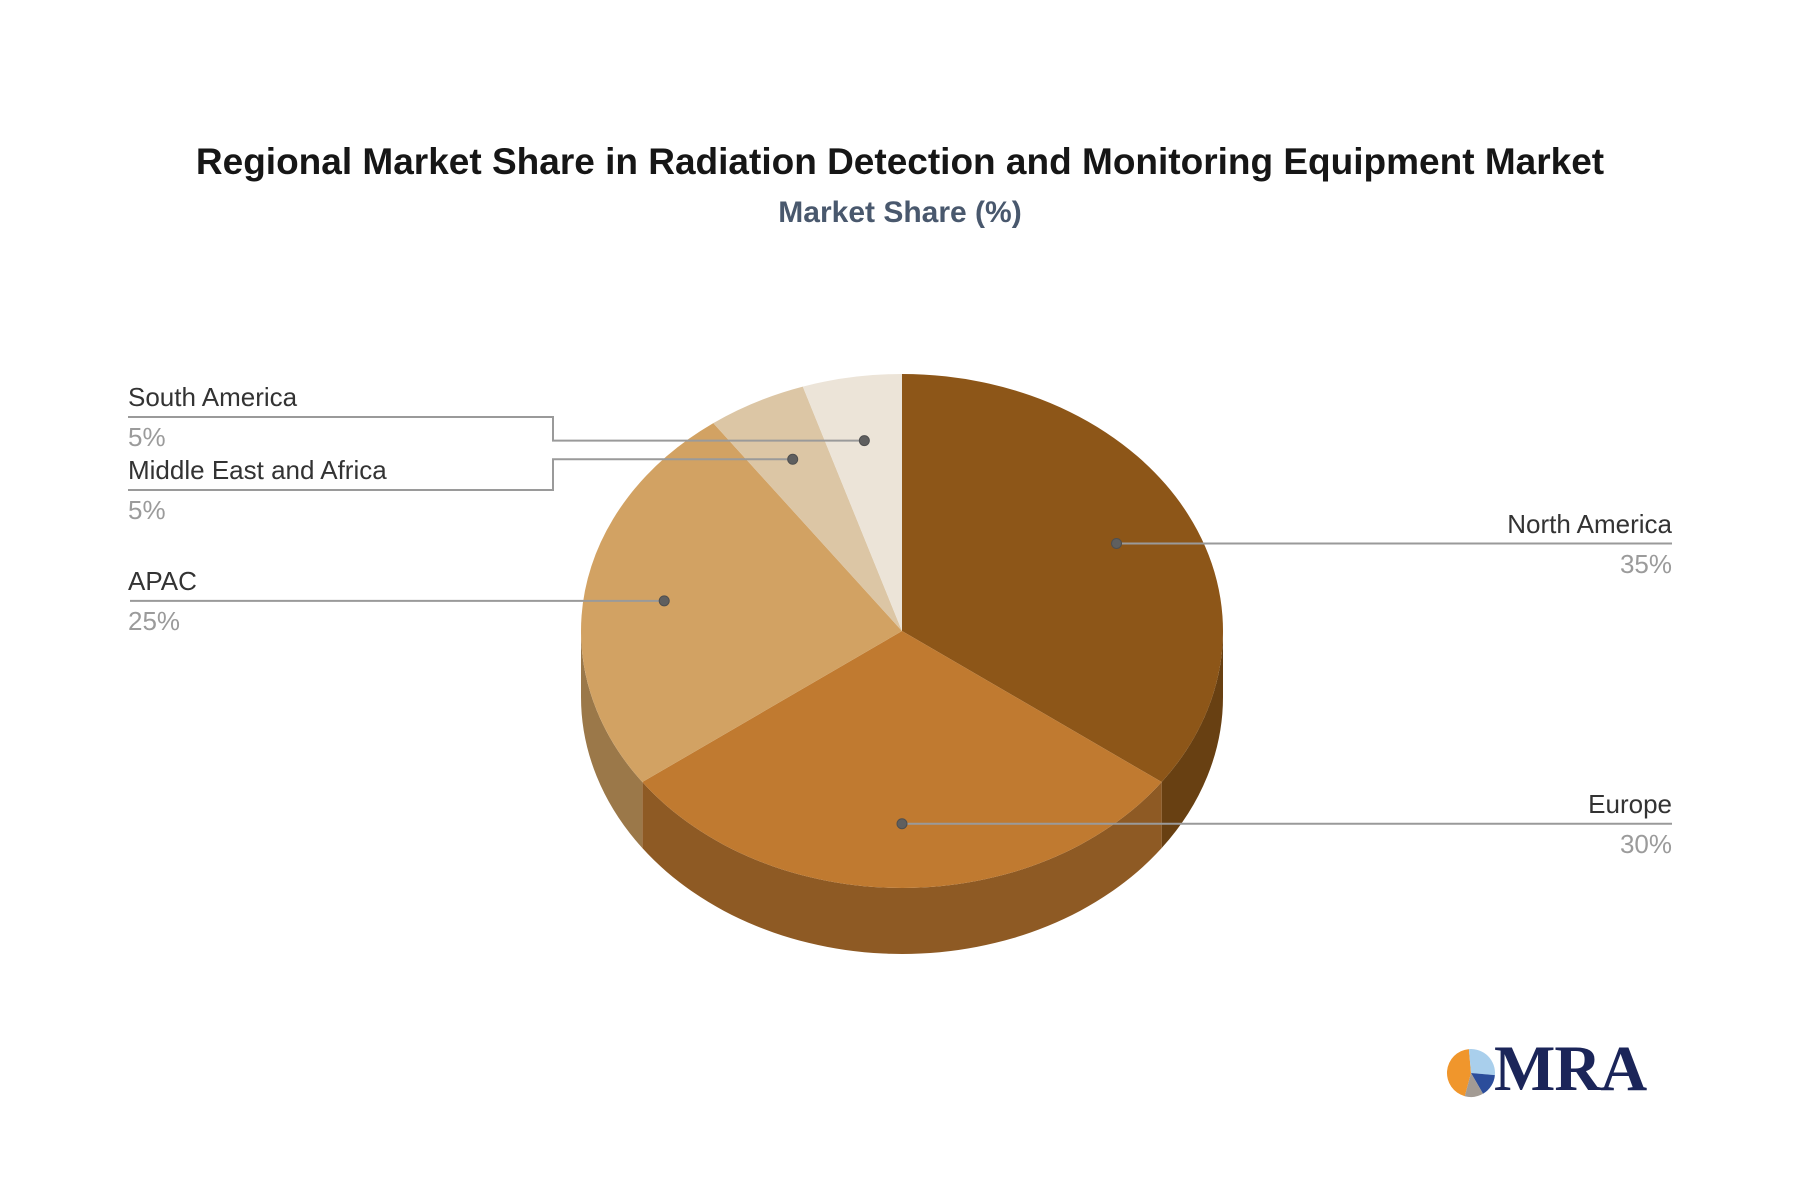 The height and width of the screenshot is (1196, 1800). What do you see at coordinates (1192, 740) in the screenshot?
I see `pie-side-north-america` at bounding box center [1192, 740].